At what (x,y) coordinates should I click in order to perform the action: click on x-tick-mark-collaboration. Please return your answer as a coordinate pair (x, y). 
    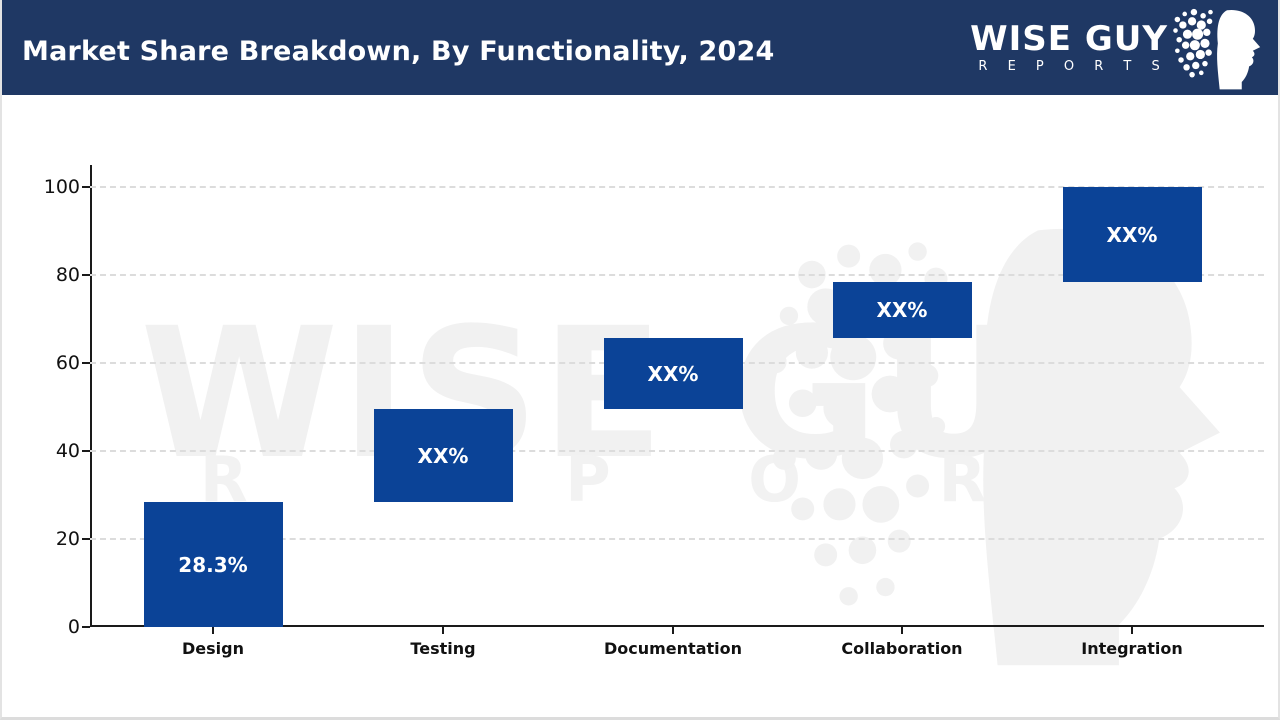
    Looking at the image, I should click on (902, 630).